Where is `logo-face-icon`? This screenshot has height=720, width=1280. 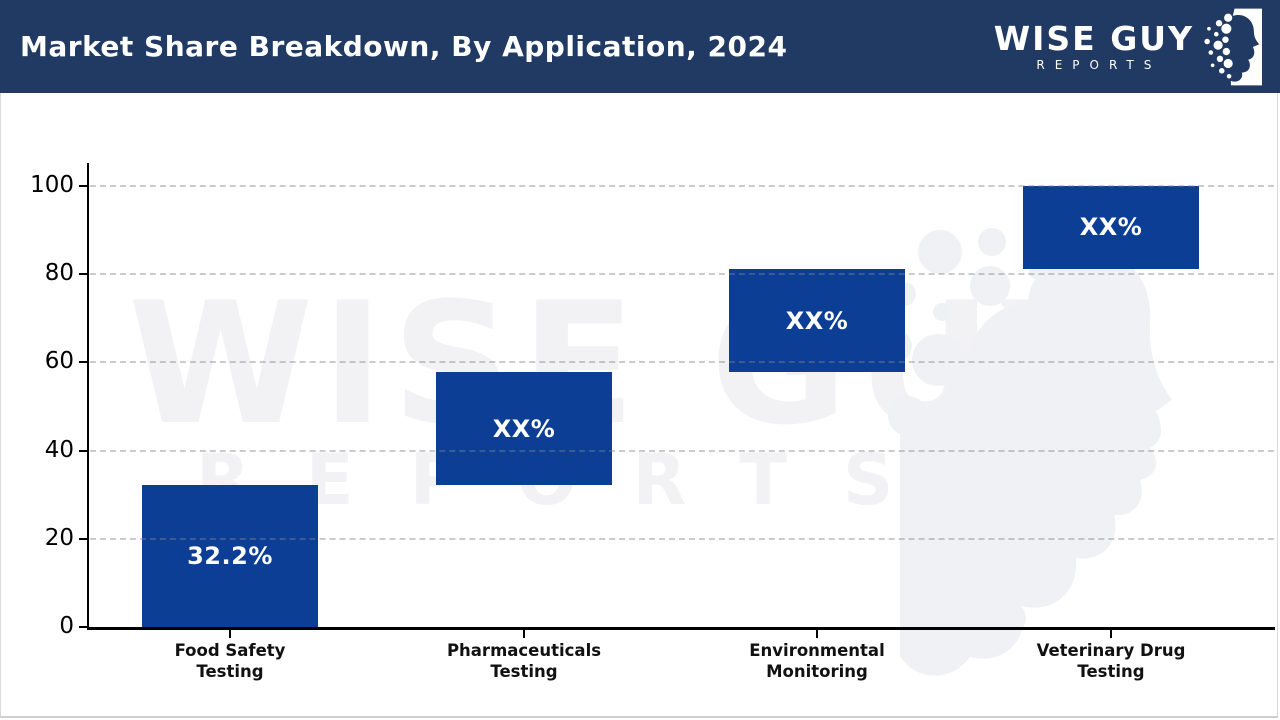
logo-face-icon is located at coordinates (1233, 46).